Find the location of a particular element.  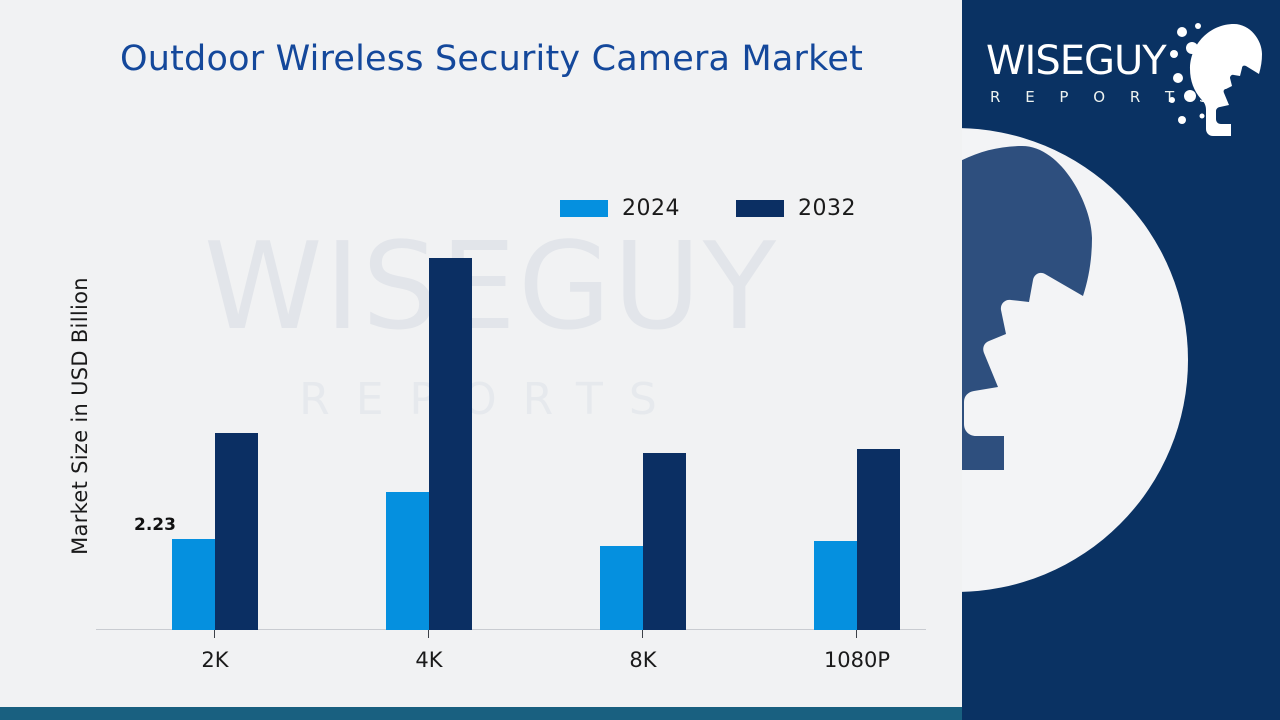

x-axis-label: 2K is located at coordinates (215, 660).